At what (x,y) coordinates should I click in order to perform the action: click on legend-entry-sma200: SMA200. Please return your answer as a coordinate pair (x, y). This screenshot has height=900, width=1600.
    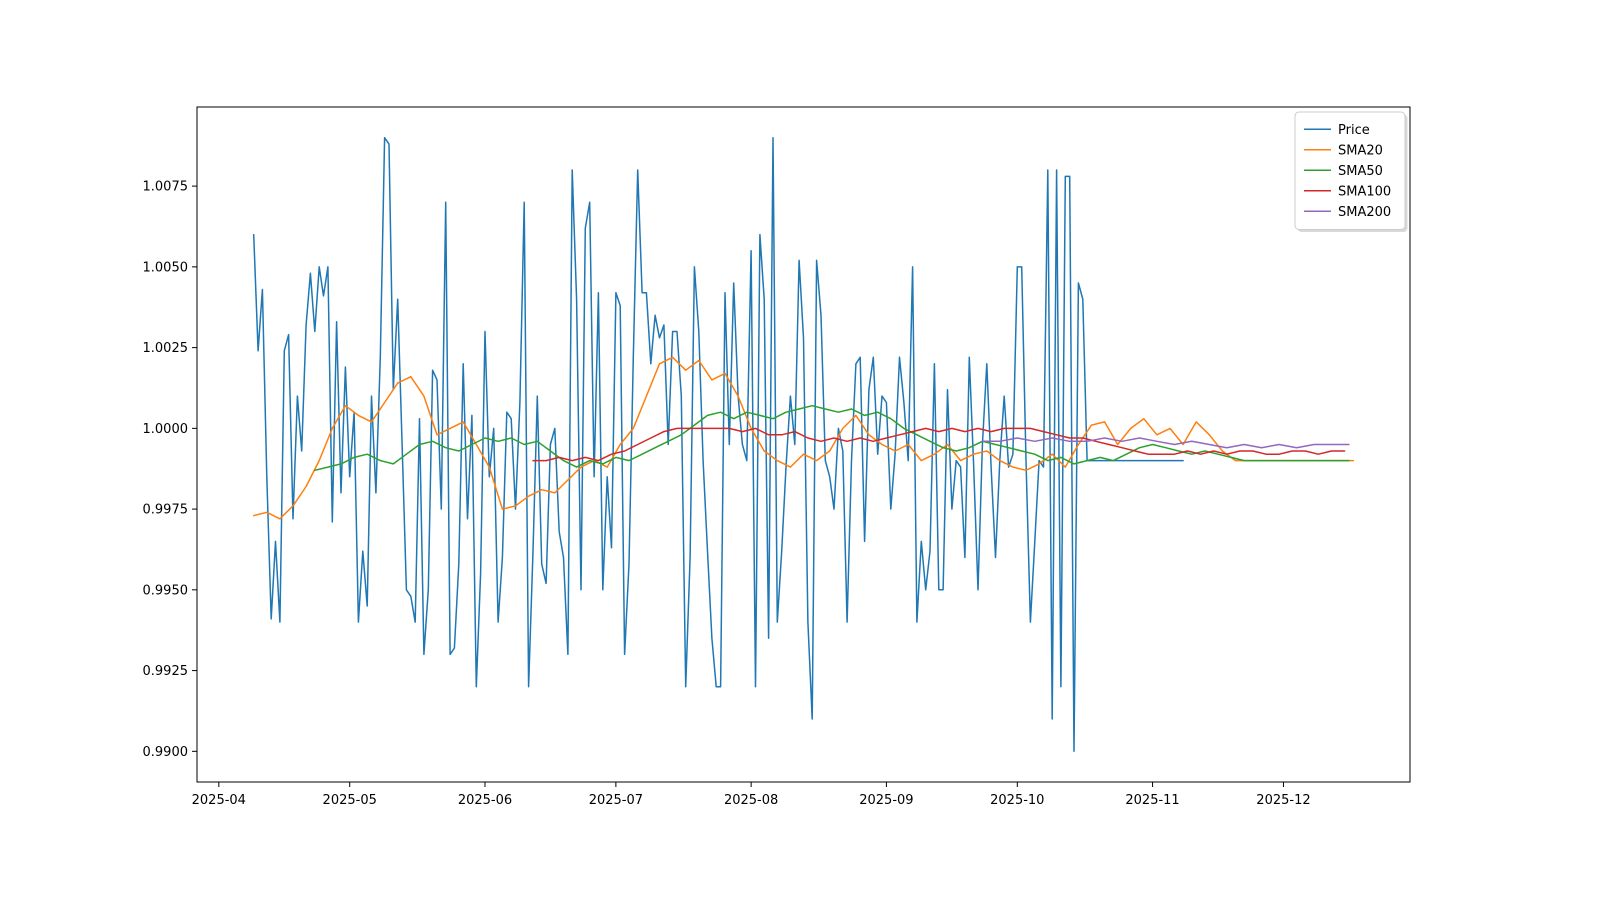
    Looking at the image, I should click on (1347, 212).